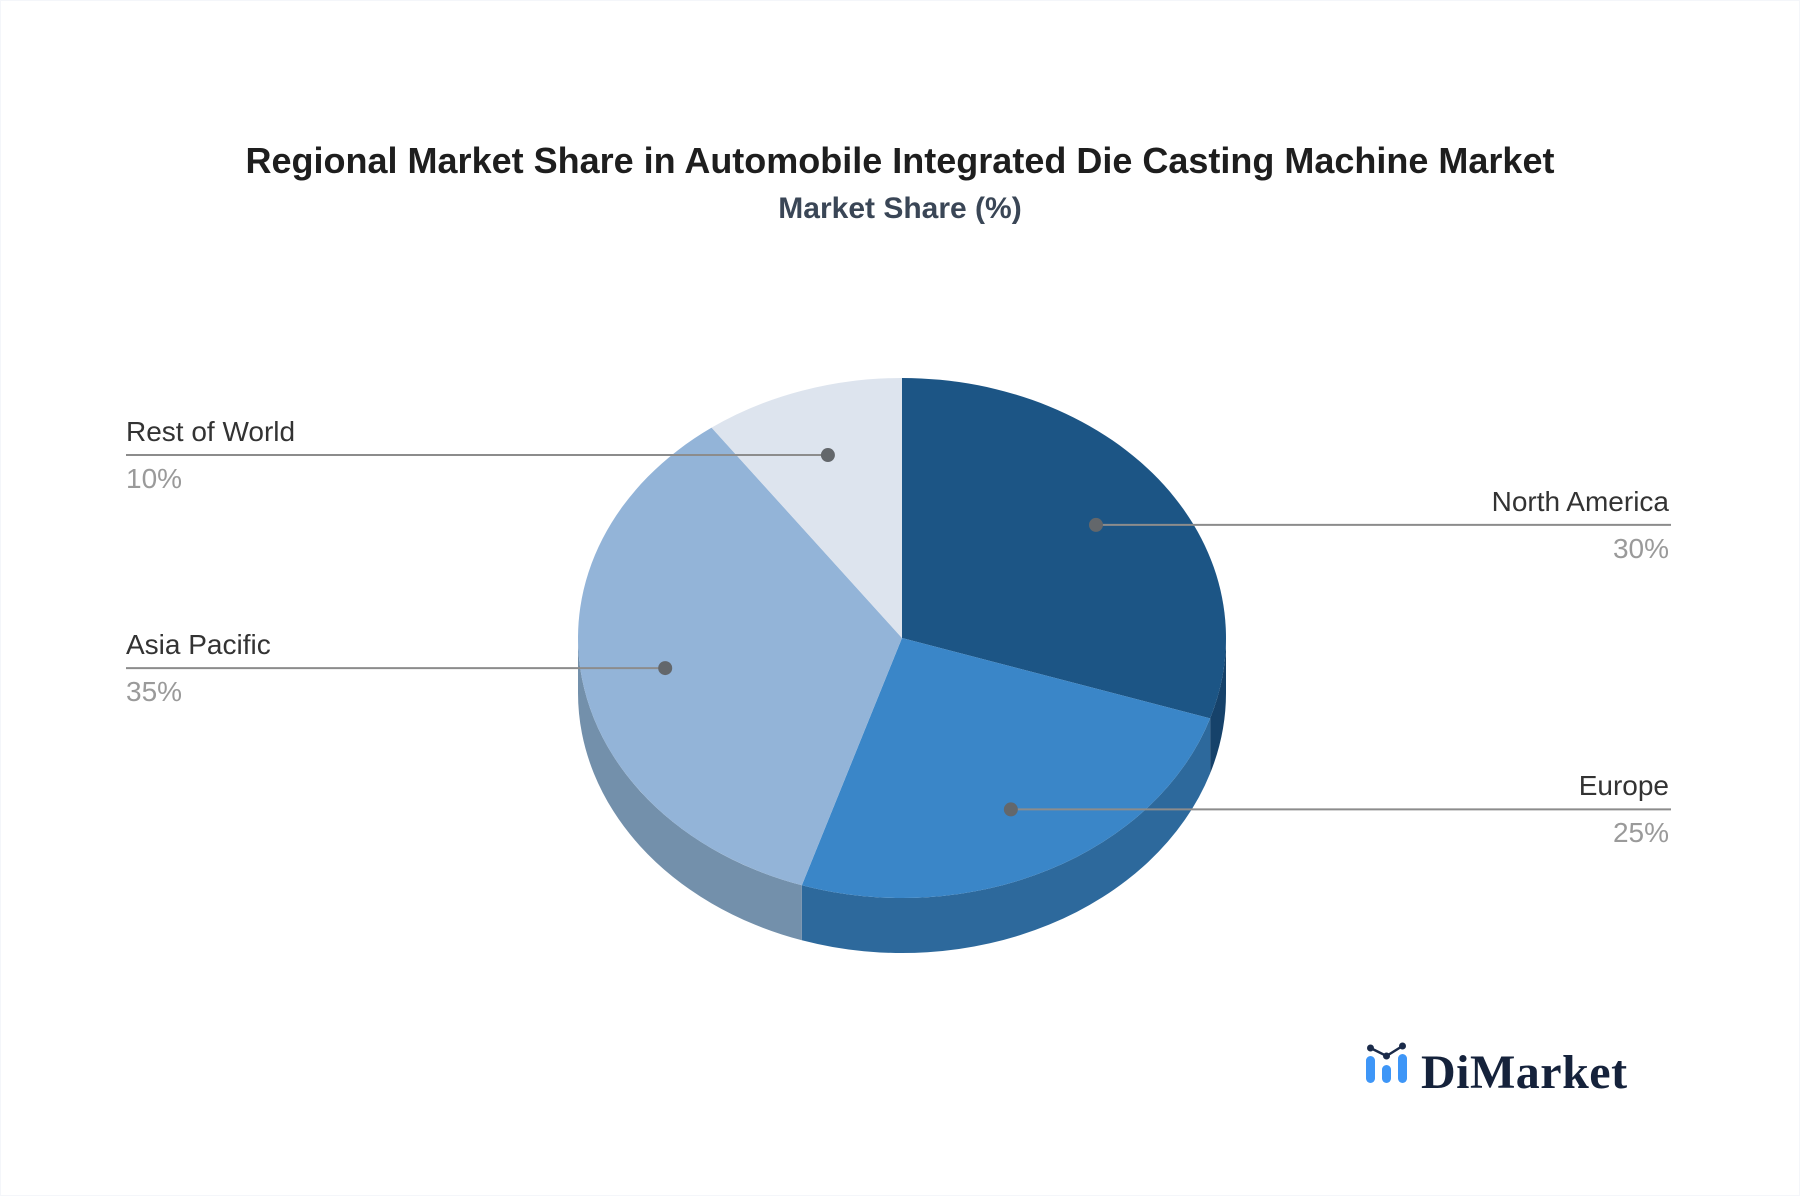  Describe the element at coordinates (1524, 1072) in the screenshot. I see `brand-logo-text: DiMarket` at that location.